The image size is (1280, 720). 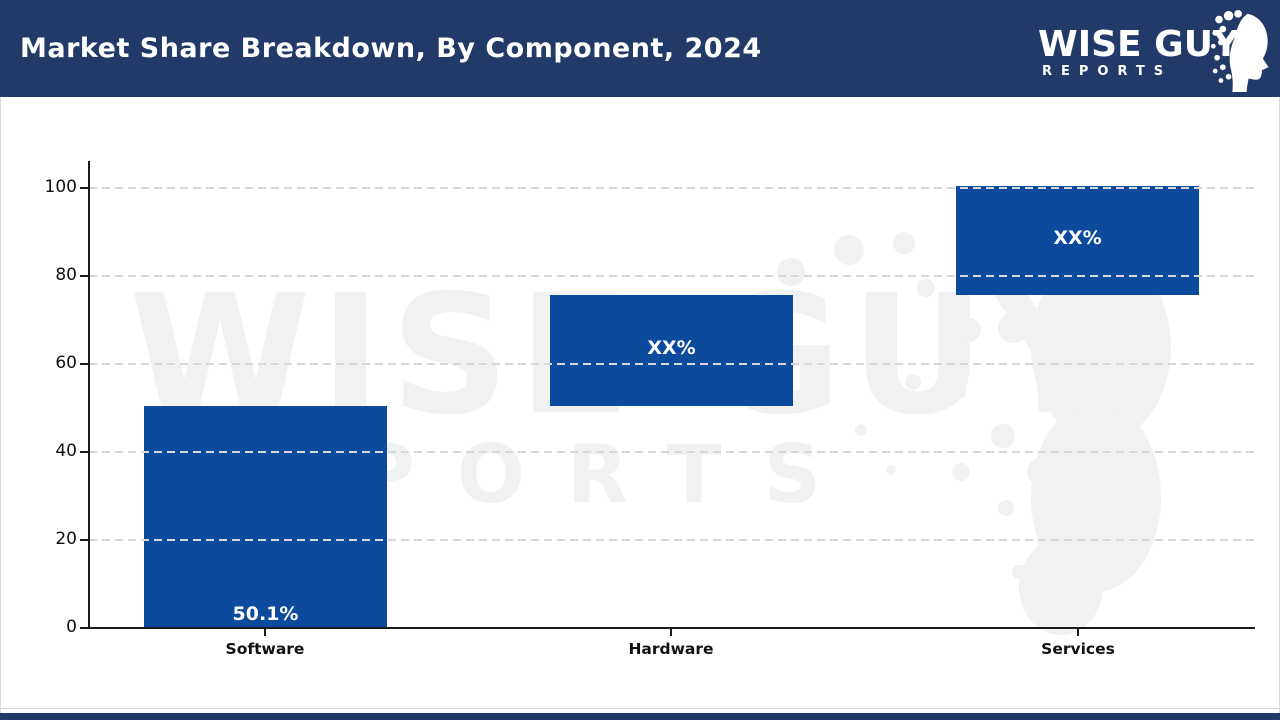 What do you see at coordinates (1078, 649) in the screenshot?
I see `x-category-label: Services` at bounding box center [1078, 649].